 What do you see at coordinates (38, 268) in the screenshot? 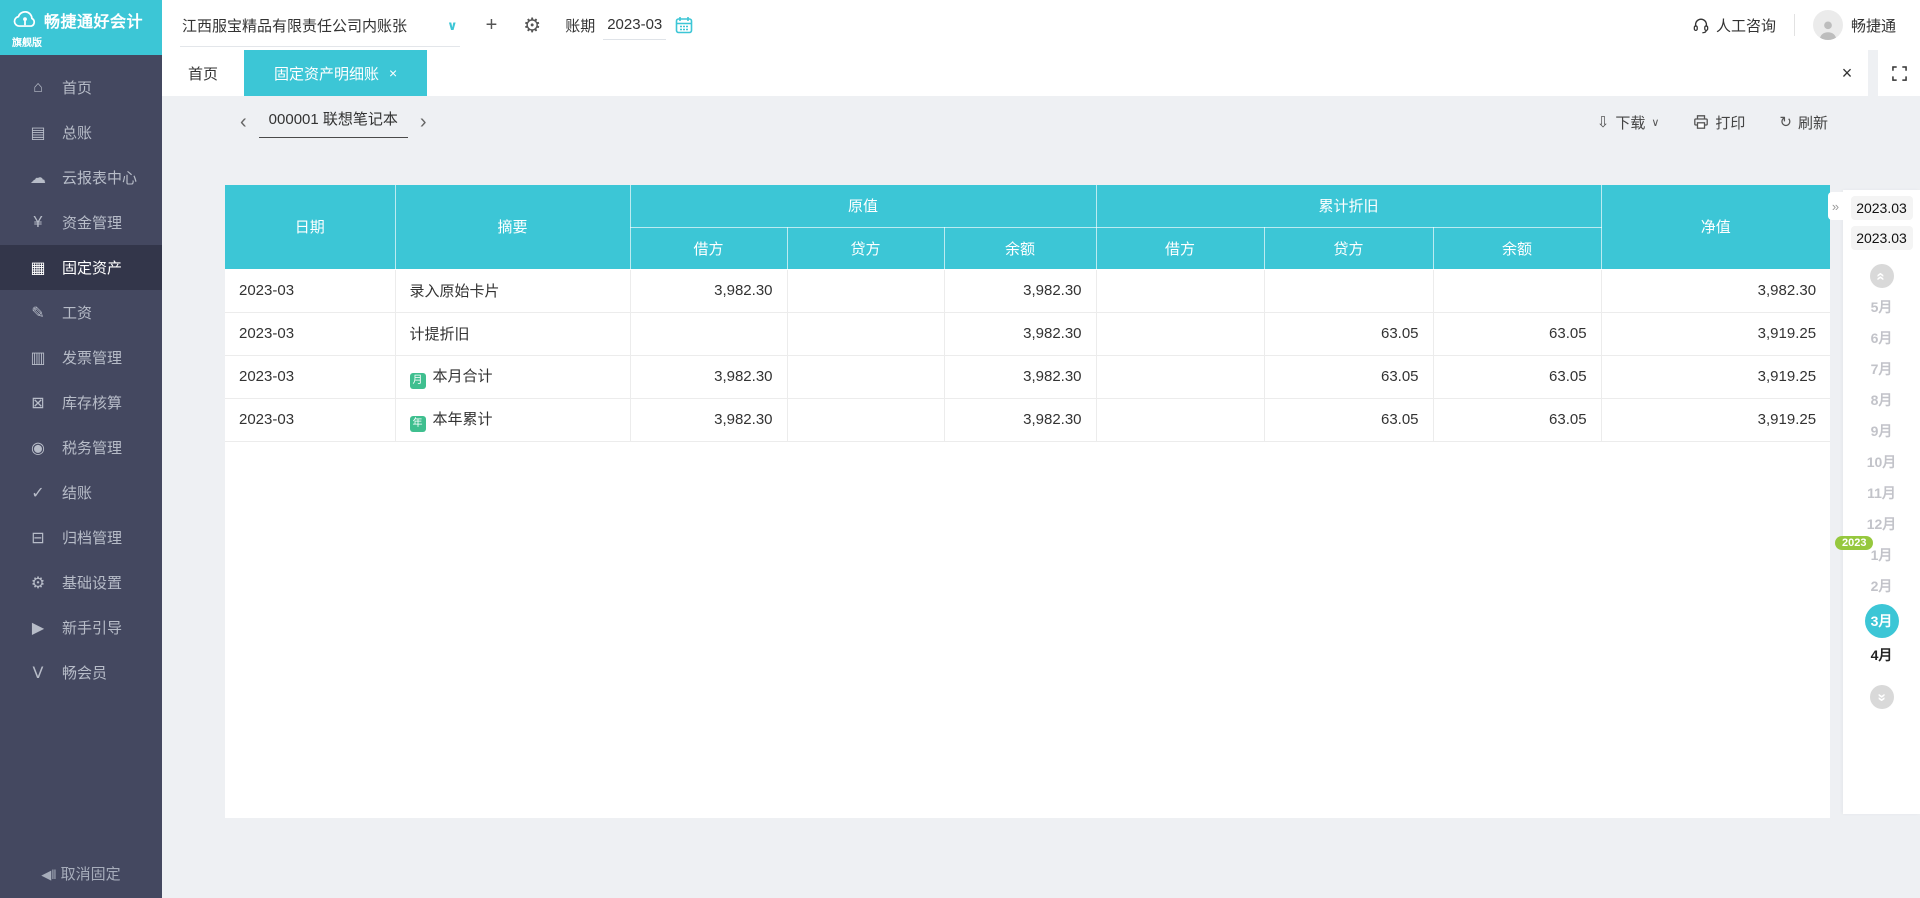
I see `building-icon: ▦` at bounding box center [38, 268].